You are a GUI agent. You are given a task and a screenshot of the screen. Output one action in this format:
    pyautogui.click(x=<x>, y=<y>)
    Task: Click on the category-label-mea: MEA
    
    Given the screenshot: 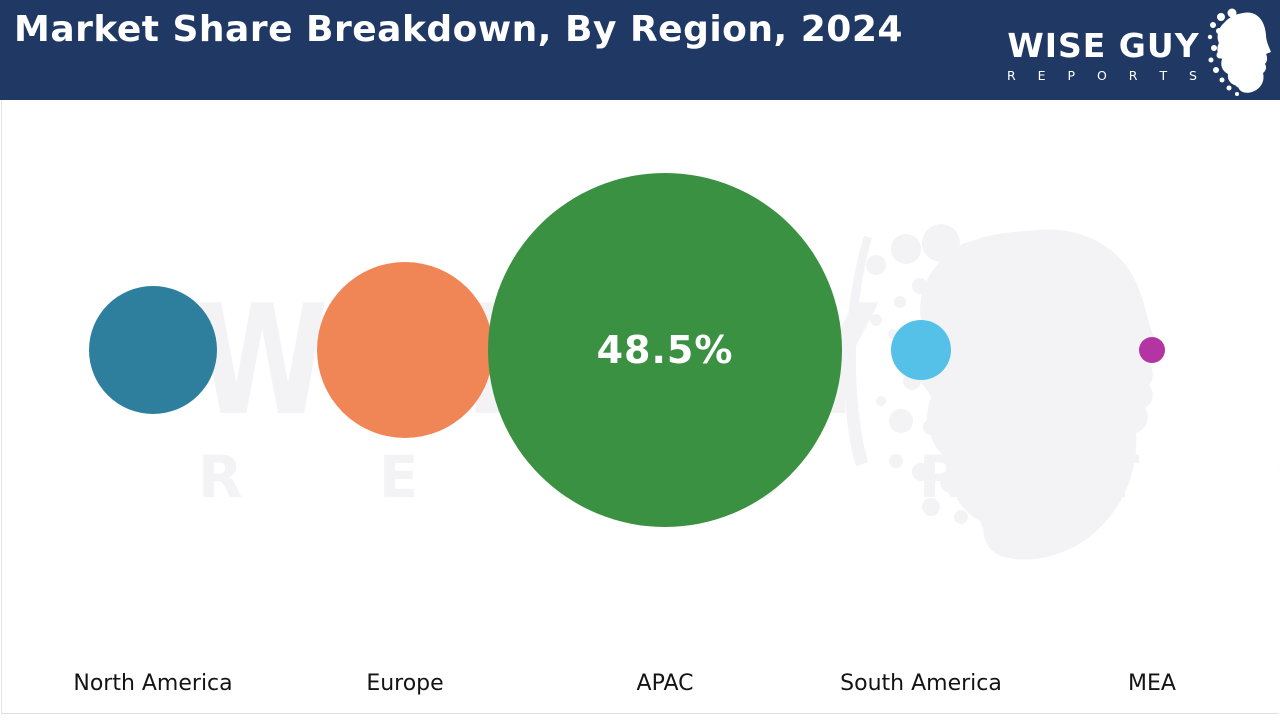 What is the action you would take?
    pyautogui.click(x=1152, y=683)
    